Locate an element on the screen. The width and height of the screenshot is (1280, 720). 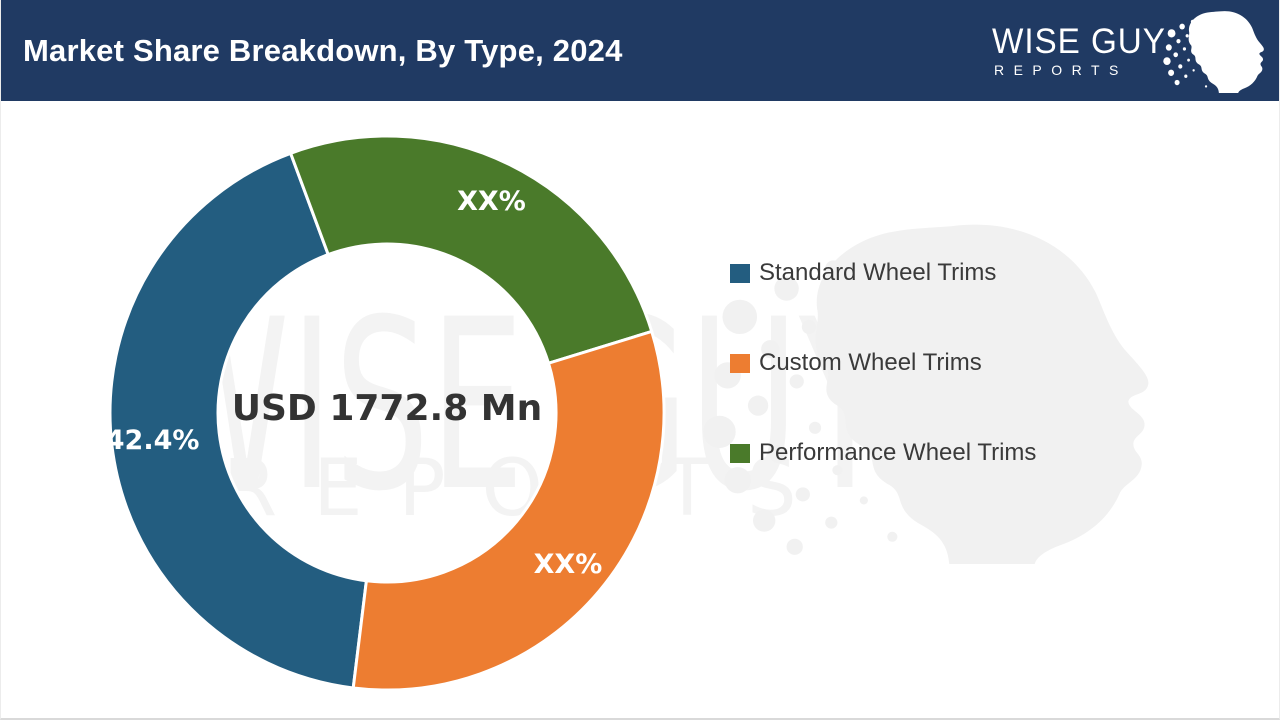
slice-value-label-custom: XX% is located at coordinates (568, 564).